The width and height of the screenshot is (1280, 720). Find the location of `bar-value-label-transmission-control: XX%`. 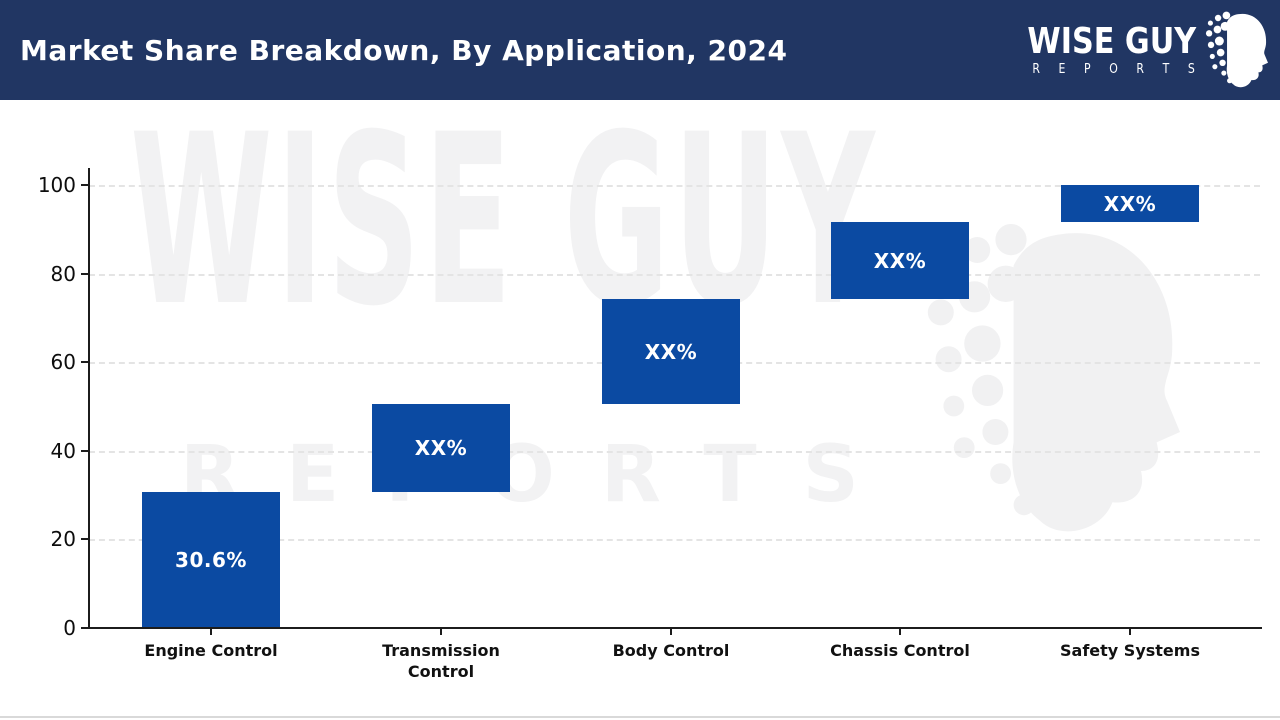

bar-value-label-transmission-control: XX% is located at coordinates (441, 448).